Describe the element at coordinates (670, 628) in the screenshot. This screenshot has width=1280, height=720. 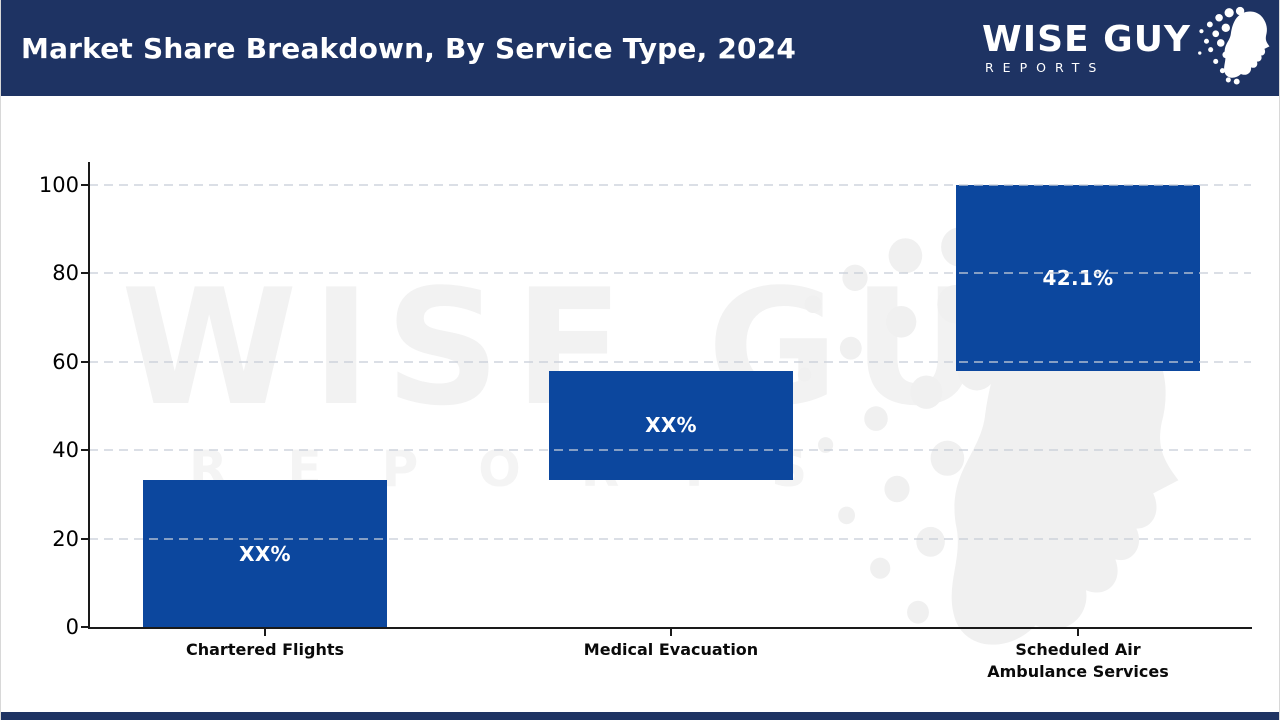
I see `x-axis-line` at that location.